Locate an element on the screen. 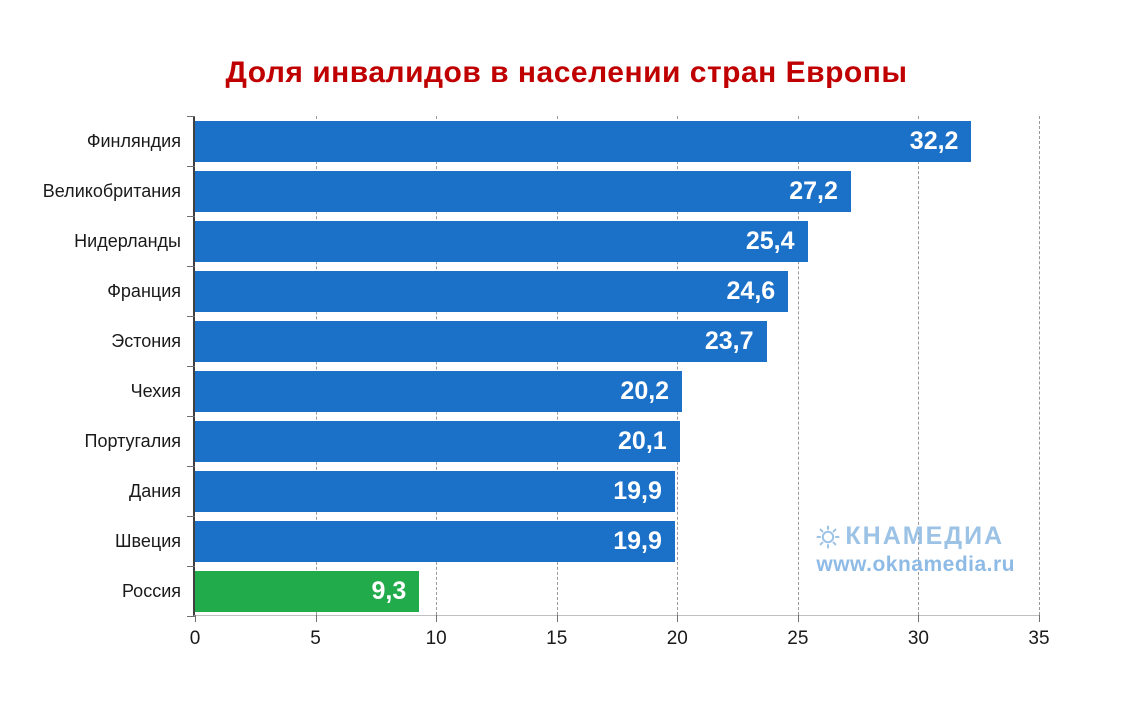  bar-row: 20,1 is located at coordinates (617, 441).